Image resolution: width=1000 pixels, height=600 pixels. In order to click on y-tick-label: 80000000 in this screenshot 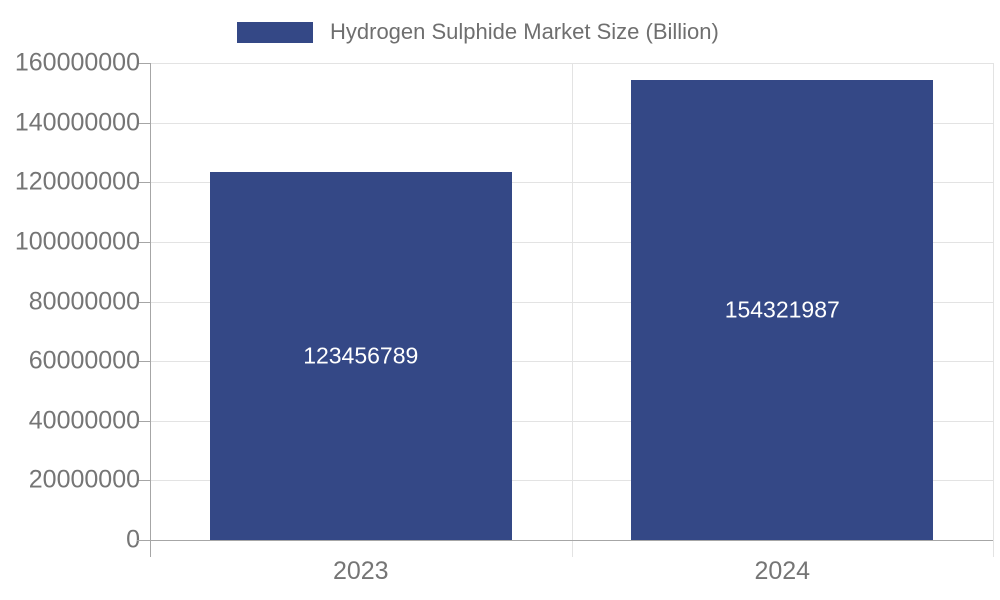, I will do `click(84, 301)`.